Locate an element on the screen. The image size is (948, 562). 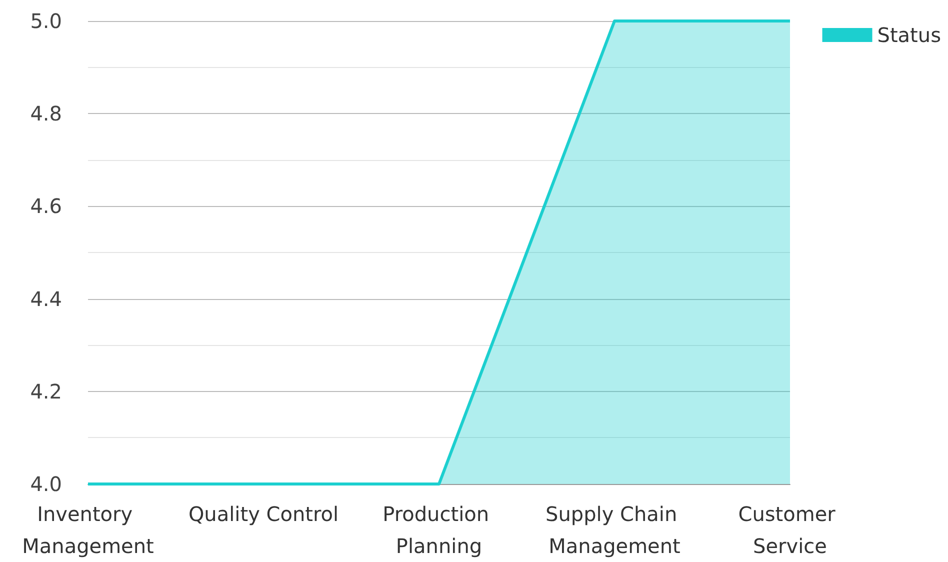
y-tick-label: 4.2 is located at coordinates (46, 391).